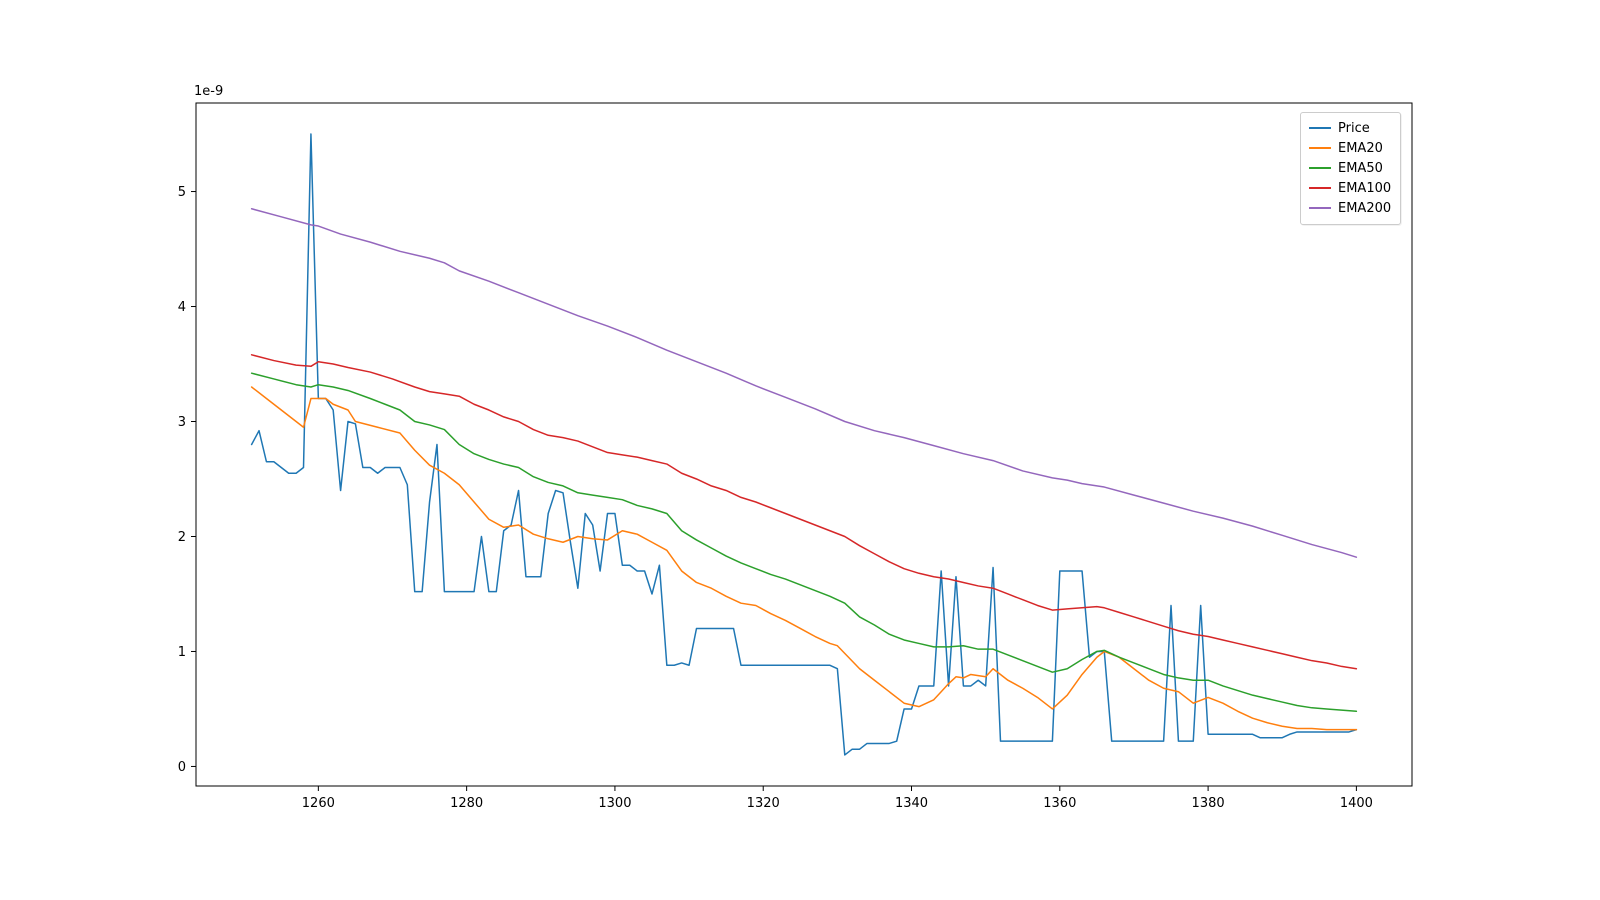 The width and height of the screenshot is (1600, 900). Describe the element at coordinates (1365, 188) in the screenshot. I see `legend-label-ema100: EMA100` at that location.